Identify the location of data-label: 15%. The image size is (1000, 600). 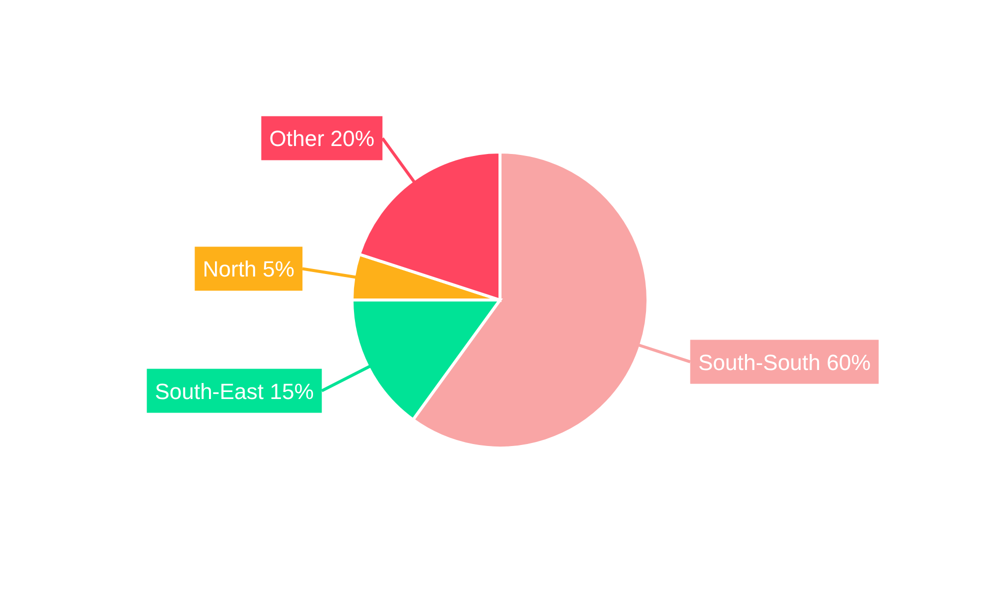
(292, 391).